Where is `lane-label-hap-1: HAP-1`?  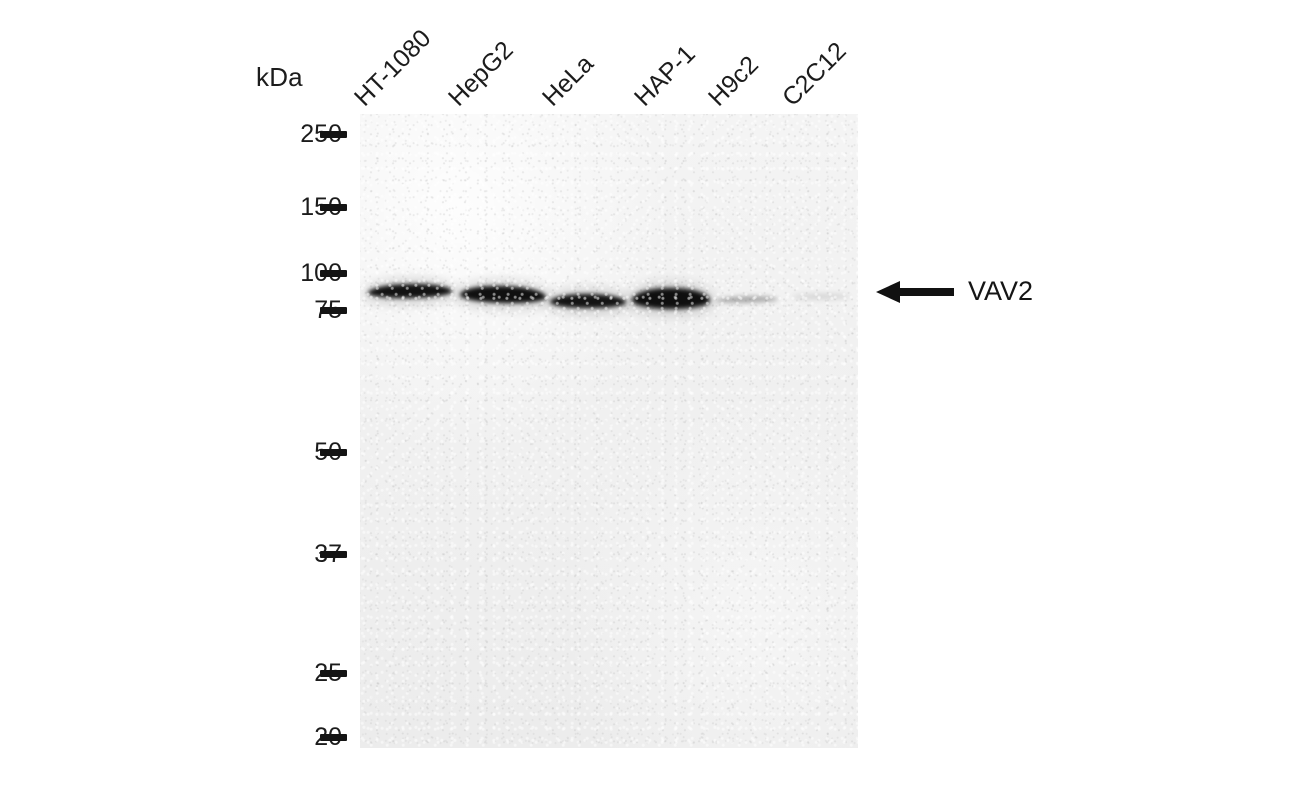 lane-label-hap-1: HAP-1 is located at coordinates (664, 75).